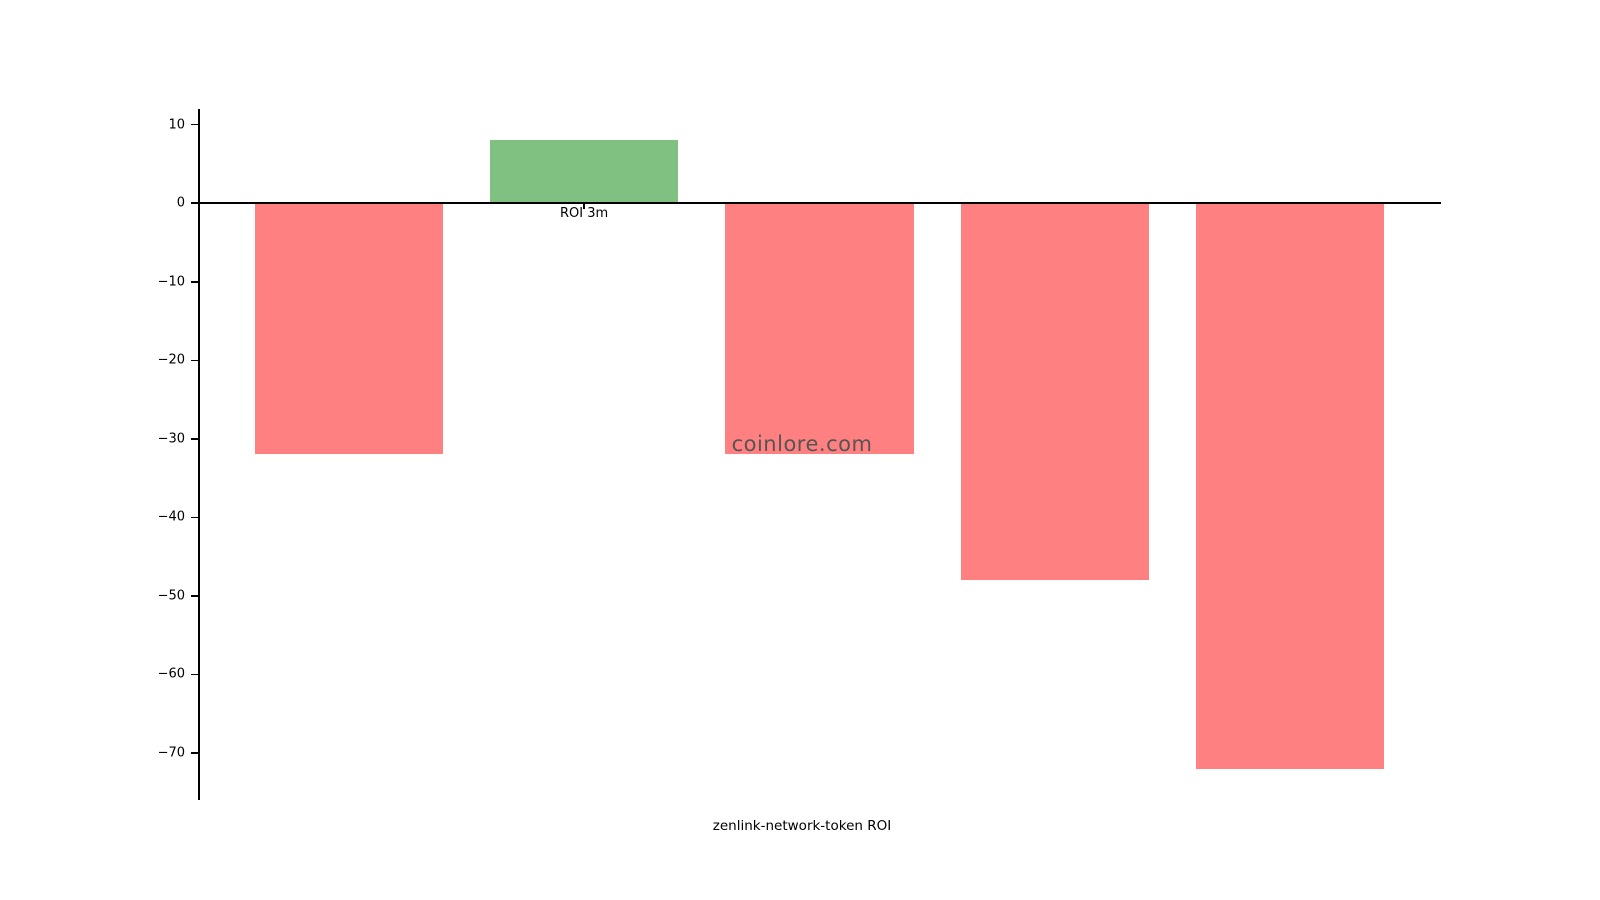  I want to click on y-tick-label: −30, so click(171, 439).